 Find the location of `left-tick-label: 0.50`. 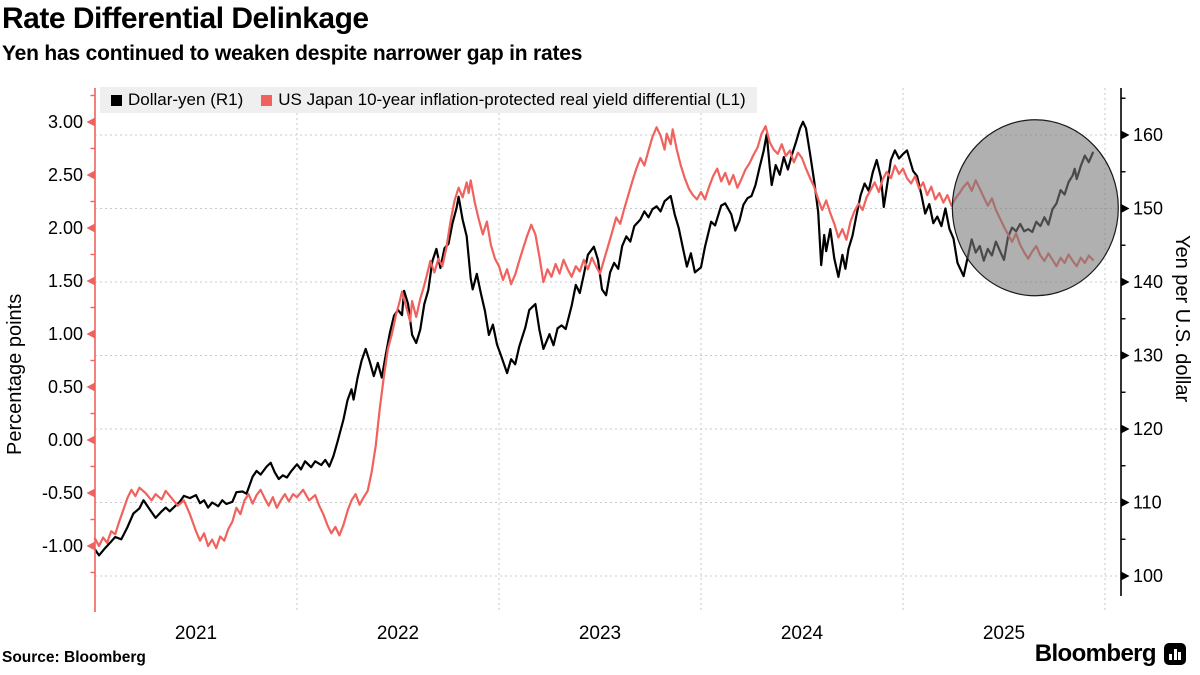

left-tick-label: 0.50 is located at coordinates (65, 387).